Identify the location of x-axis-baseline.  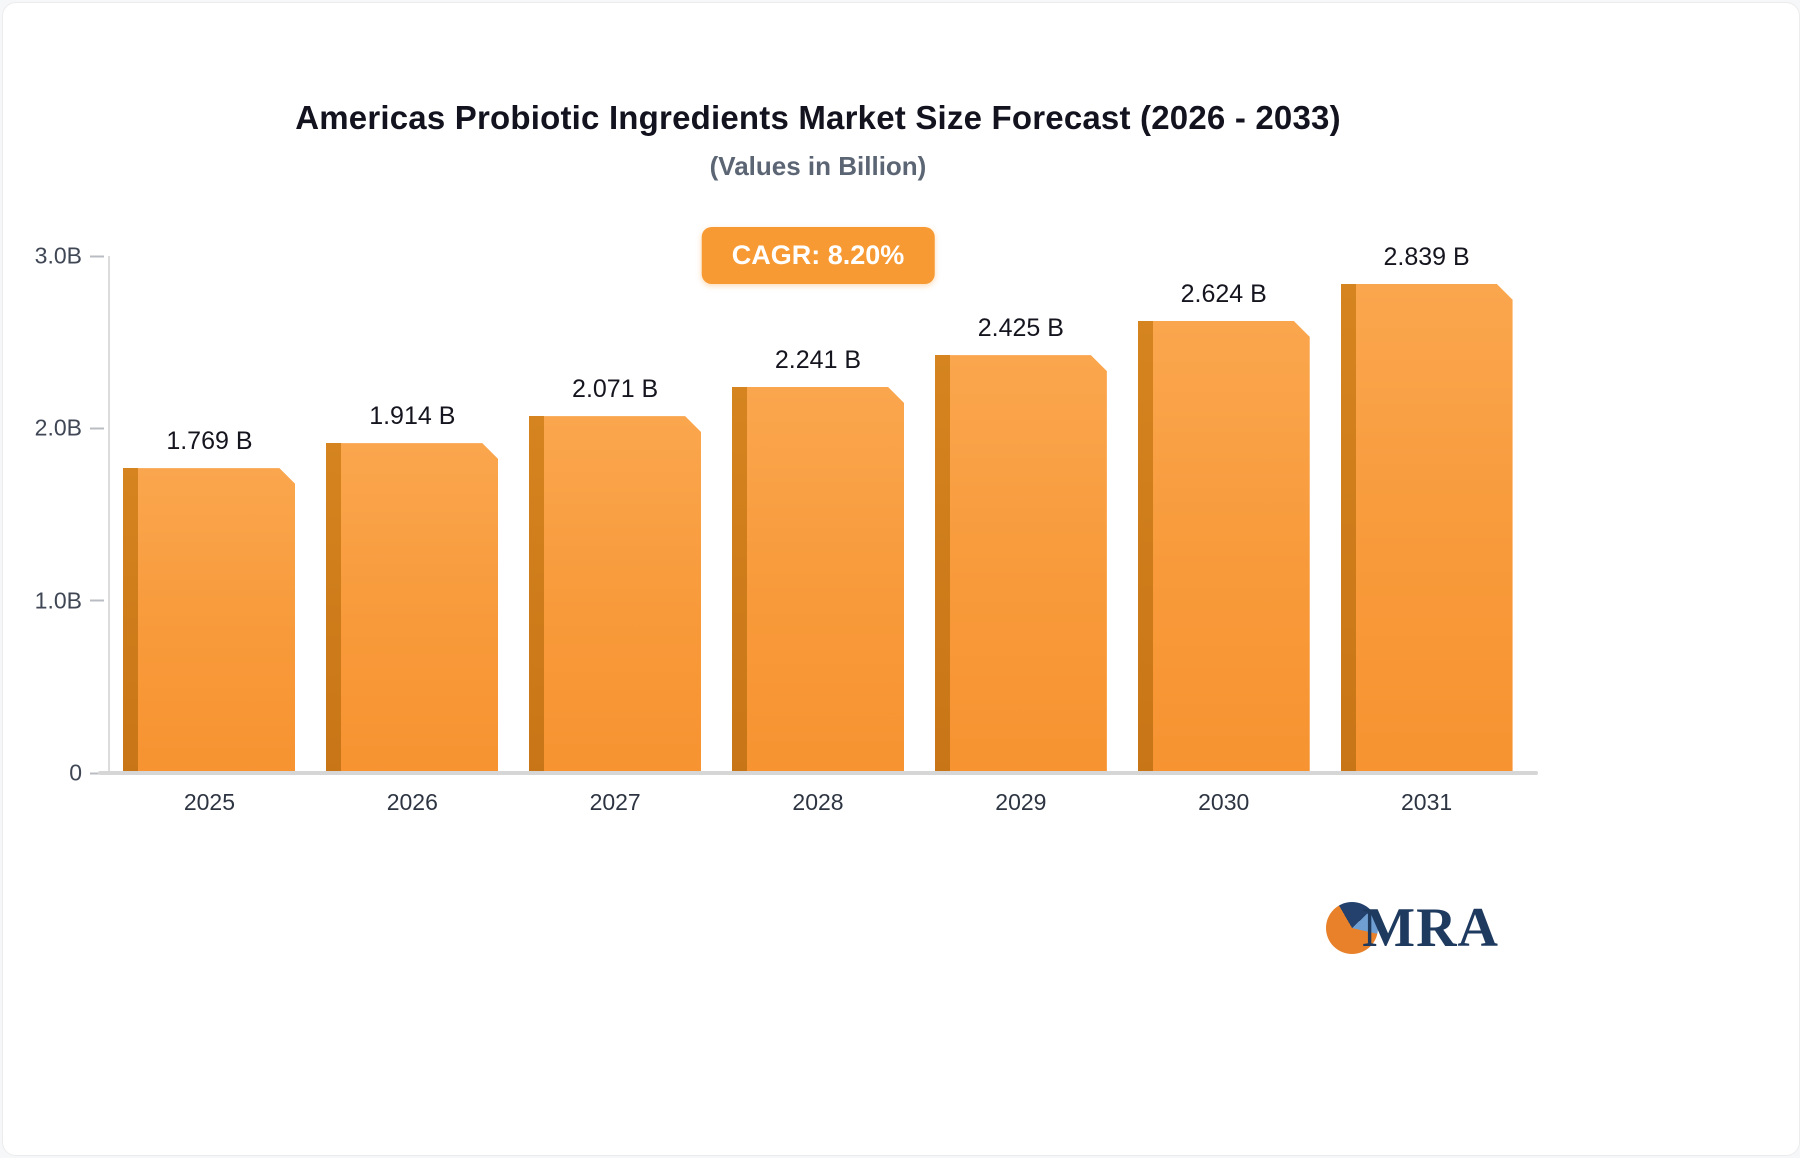
(818, 773).